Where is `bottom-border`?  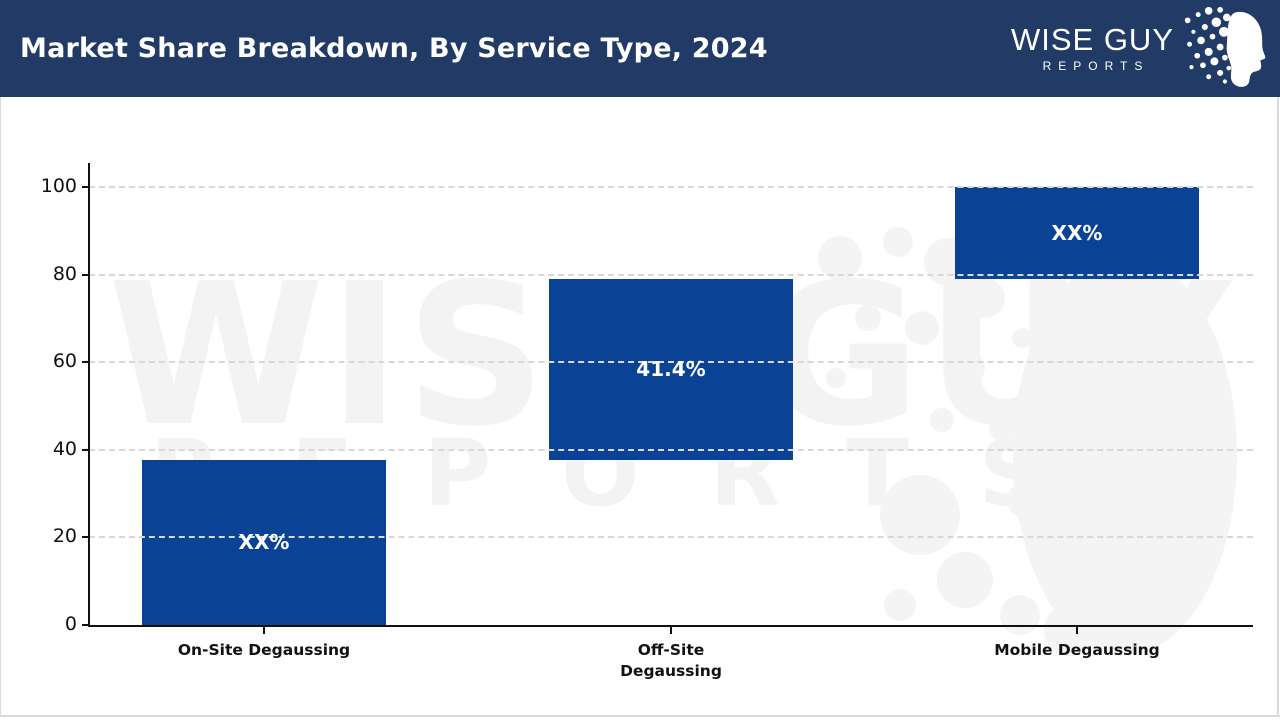 bottom-border is located at coordinates (640, 716).